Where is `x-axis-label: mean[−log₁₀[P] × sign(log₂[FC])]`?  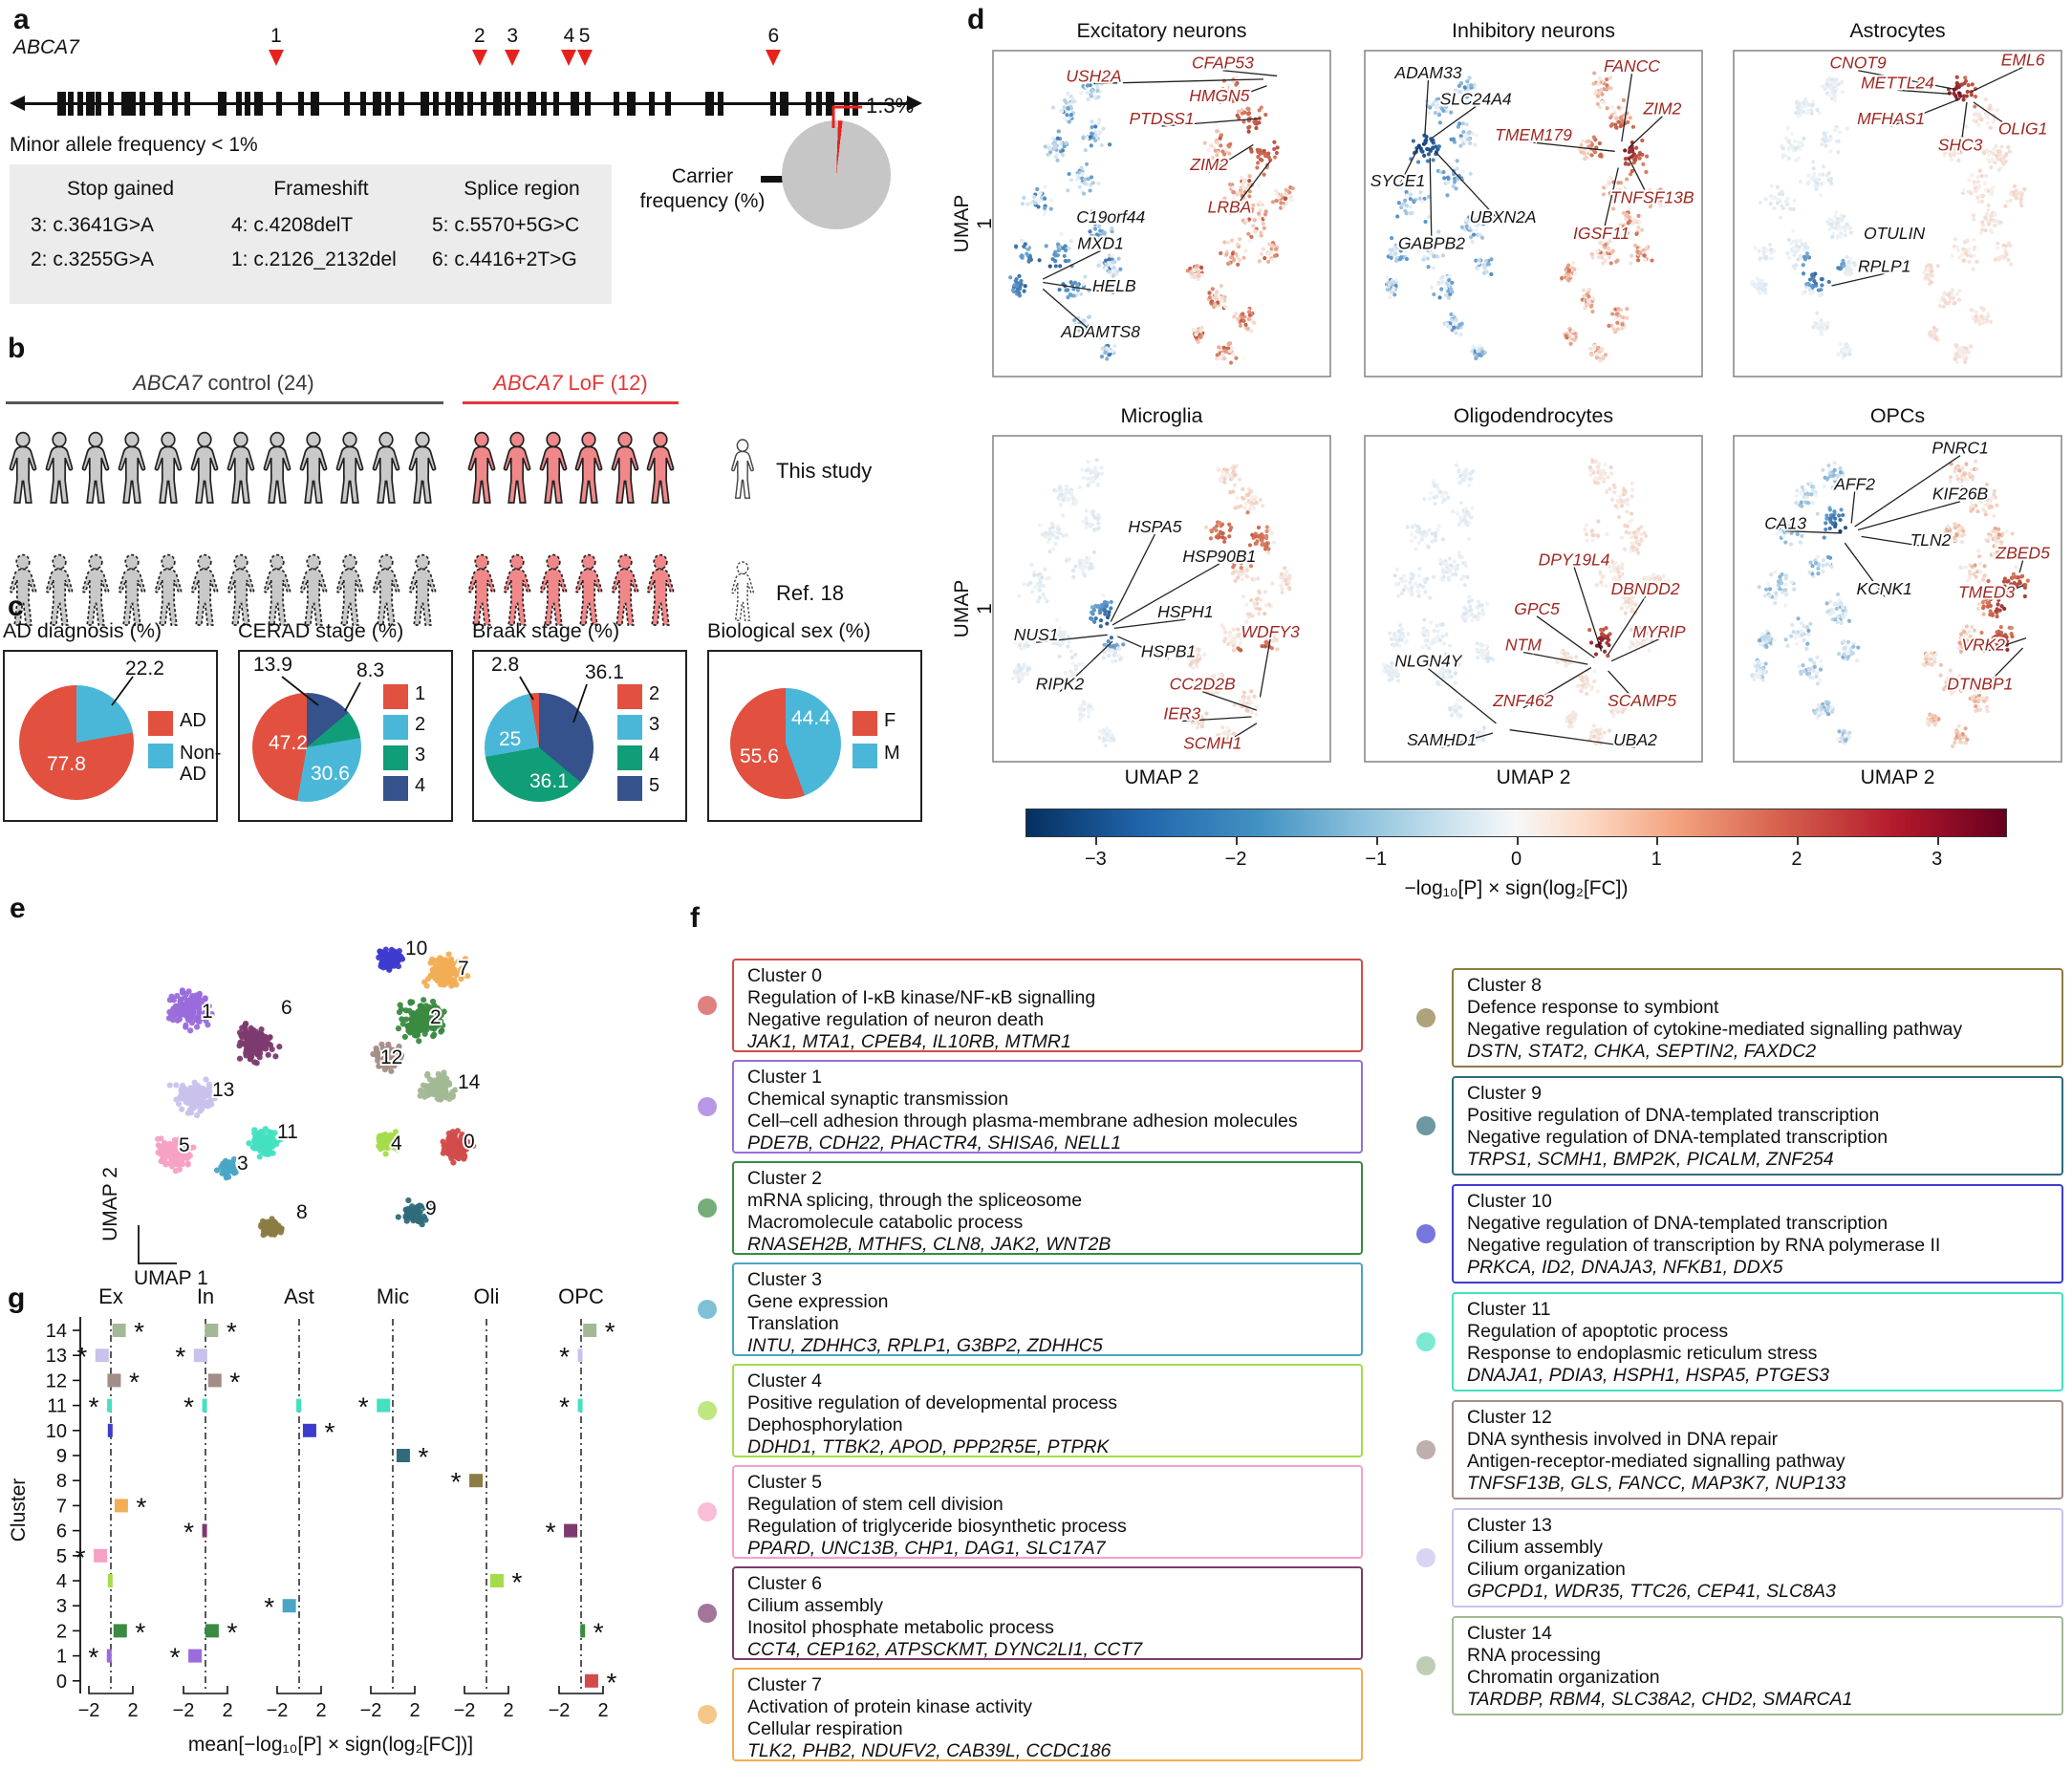 x-axis-label: mean[−log₁₀[P] × sign(log₂[FC])] is located at coordinates (330, 1745).